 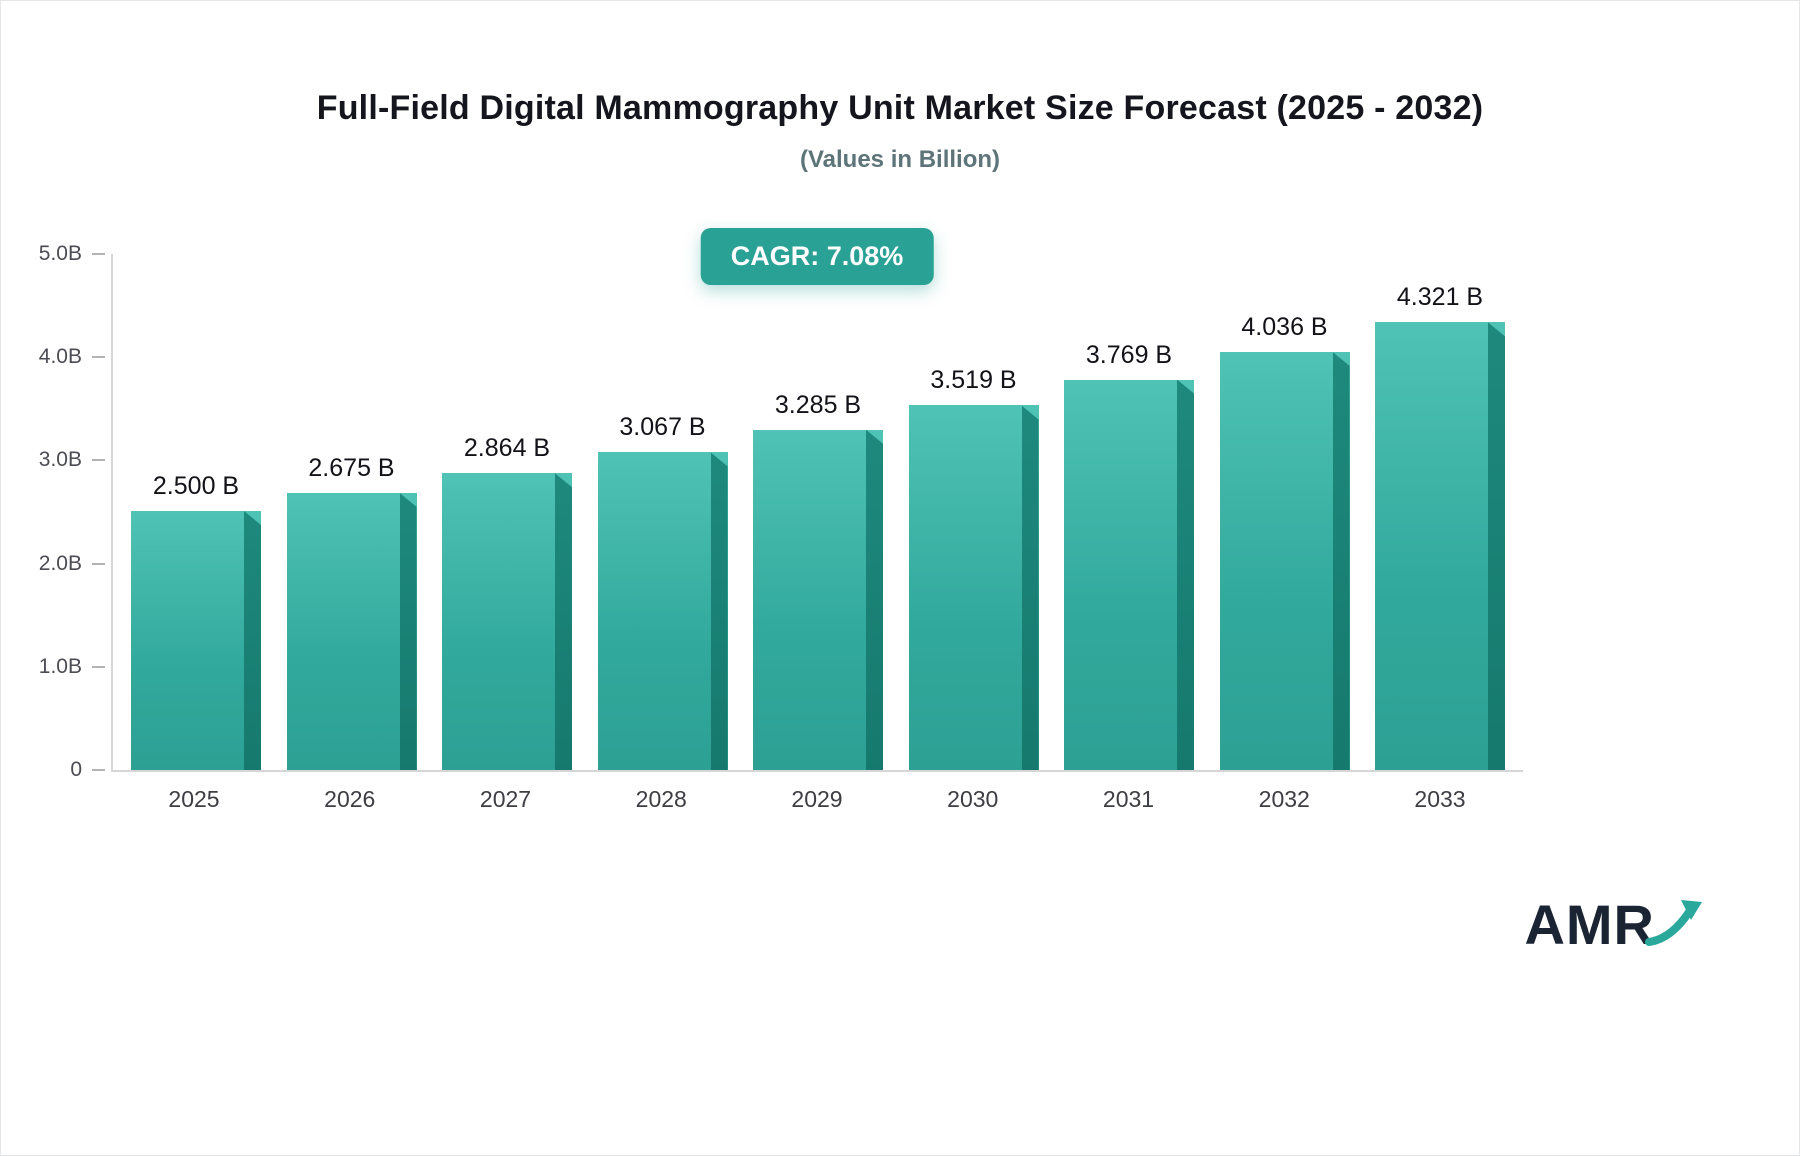 I want to click on bar-group: 2.675 B, so click(x=351, y=611).